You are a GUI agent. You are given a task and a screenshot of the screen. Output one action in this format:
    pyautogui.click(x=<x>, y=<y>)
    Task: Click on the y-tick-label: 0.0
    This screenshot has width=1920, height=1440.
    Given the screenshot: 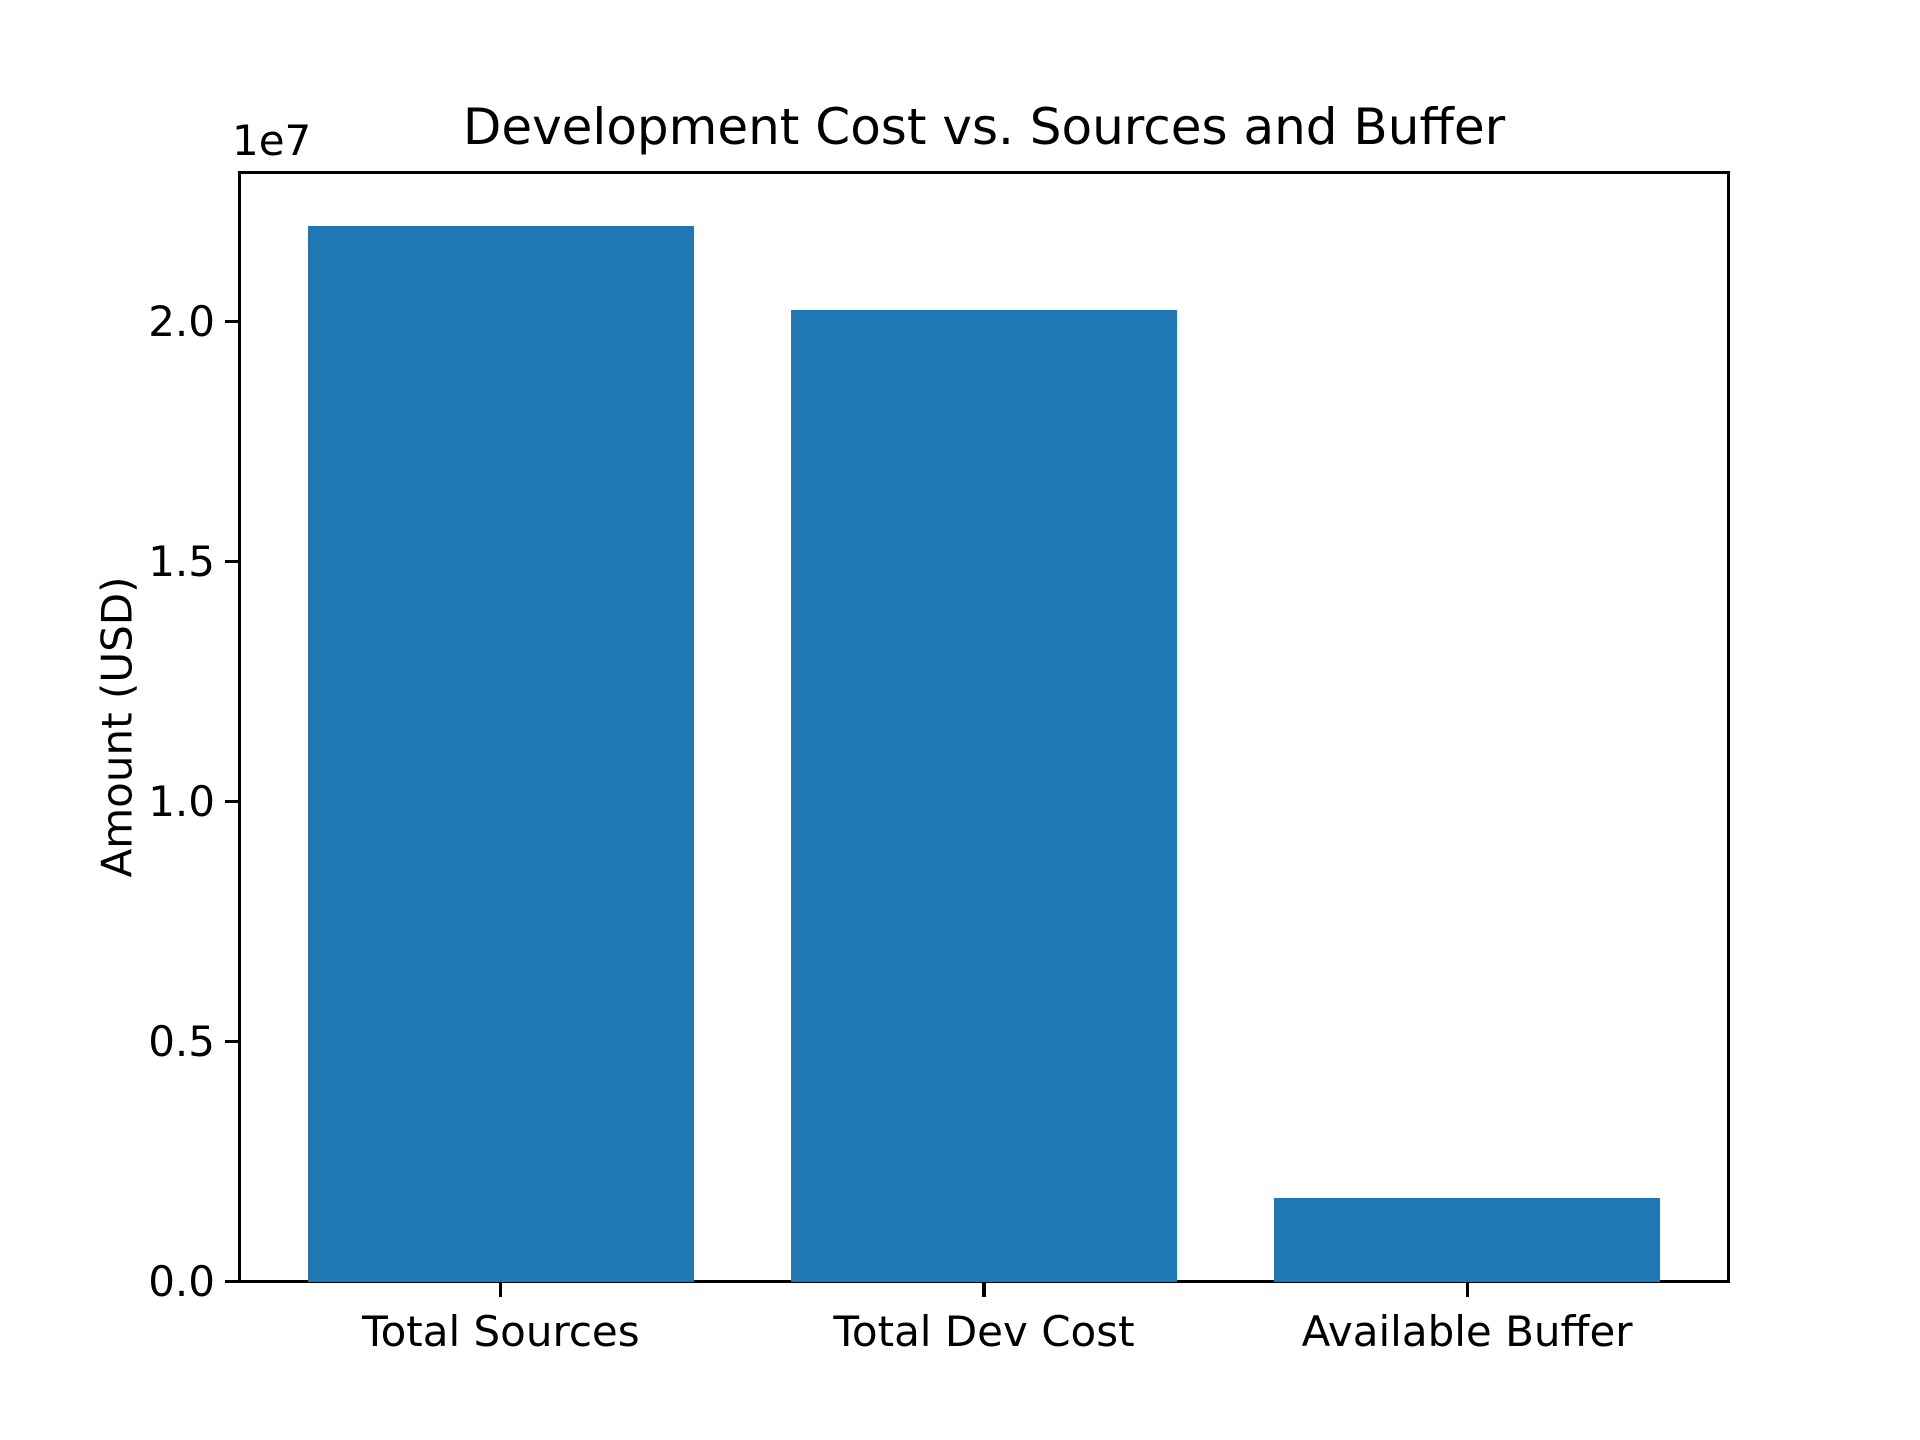 What is the action you would take?
    pyautogui.click(x=181, y=1281)
    